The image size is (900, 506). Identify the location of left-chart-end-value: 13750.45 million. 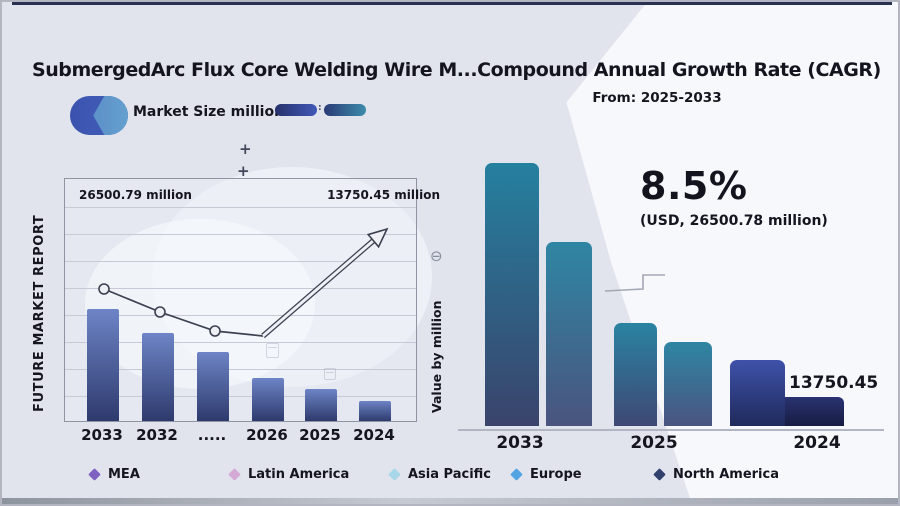
(383, 195).